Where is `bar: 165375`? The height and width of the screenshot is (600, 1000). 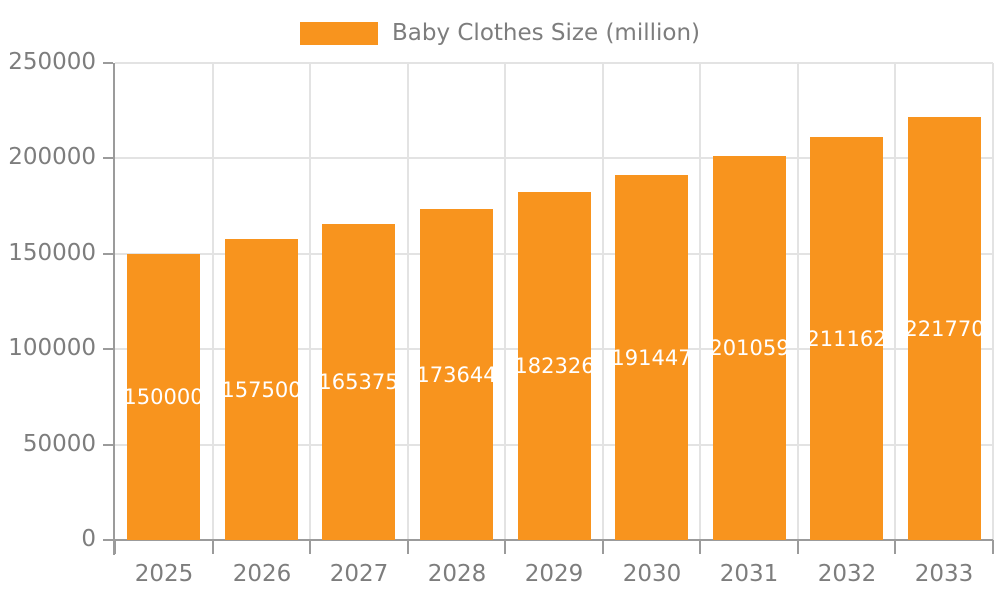
bar: 165375 is located at coordinates (358, 382).